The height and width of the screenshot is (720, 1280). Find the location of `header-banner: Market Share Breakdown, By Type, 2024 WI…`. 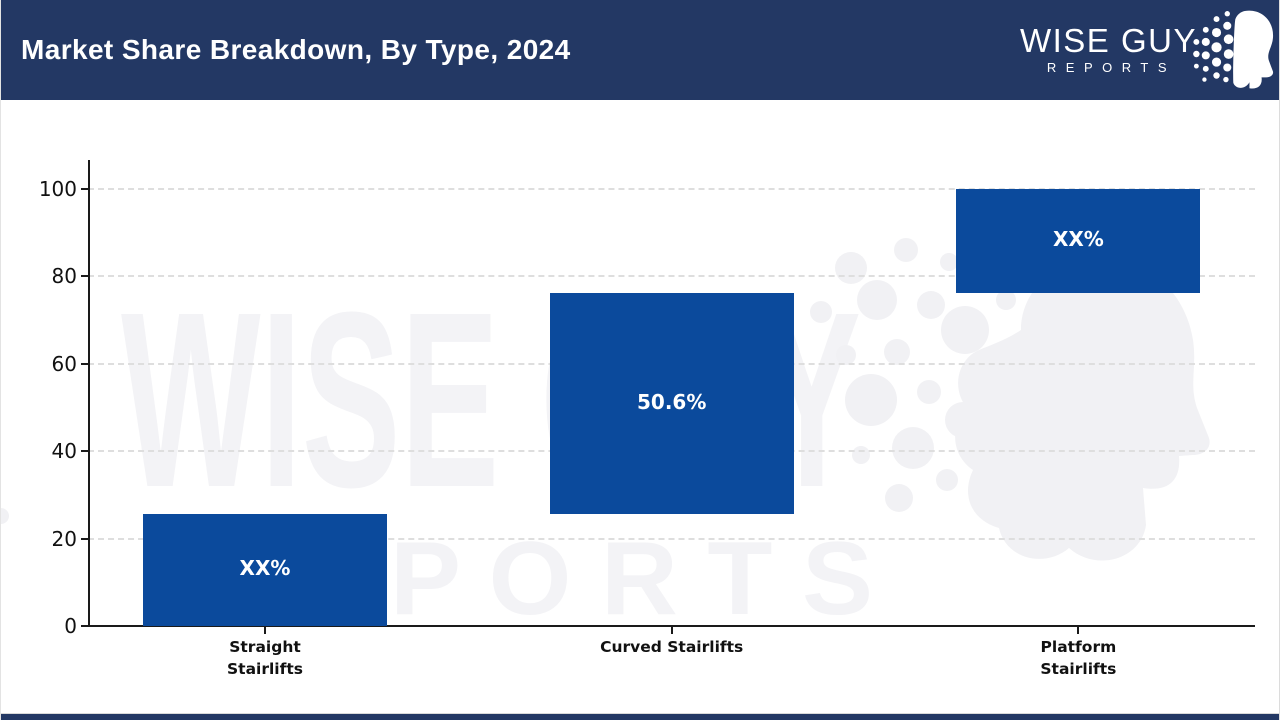

header-banner: Market Share Breakdown, By Type, 2024 WI… is located at coordinates (640, 50).